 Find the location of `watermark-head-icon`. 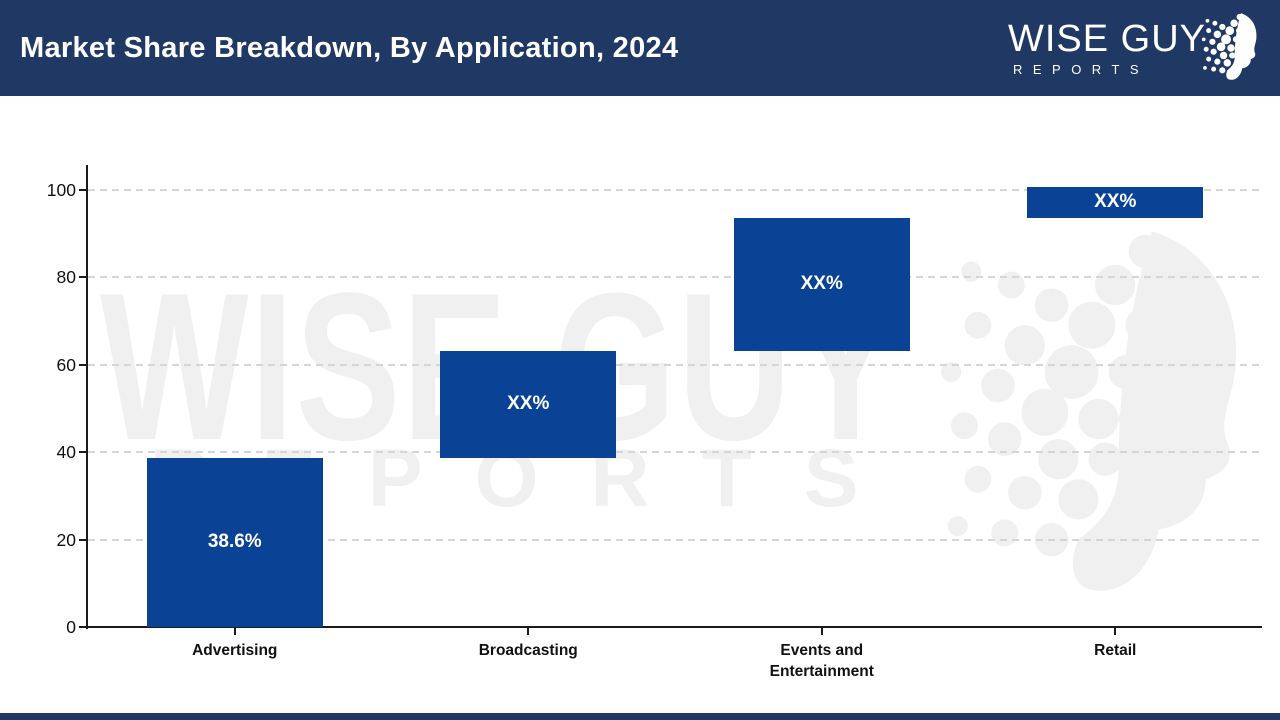

watermark-head-icon is located at coordinates (1089, 411).